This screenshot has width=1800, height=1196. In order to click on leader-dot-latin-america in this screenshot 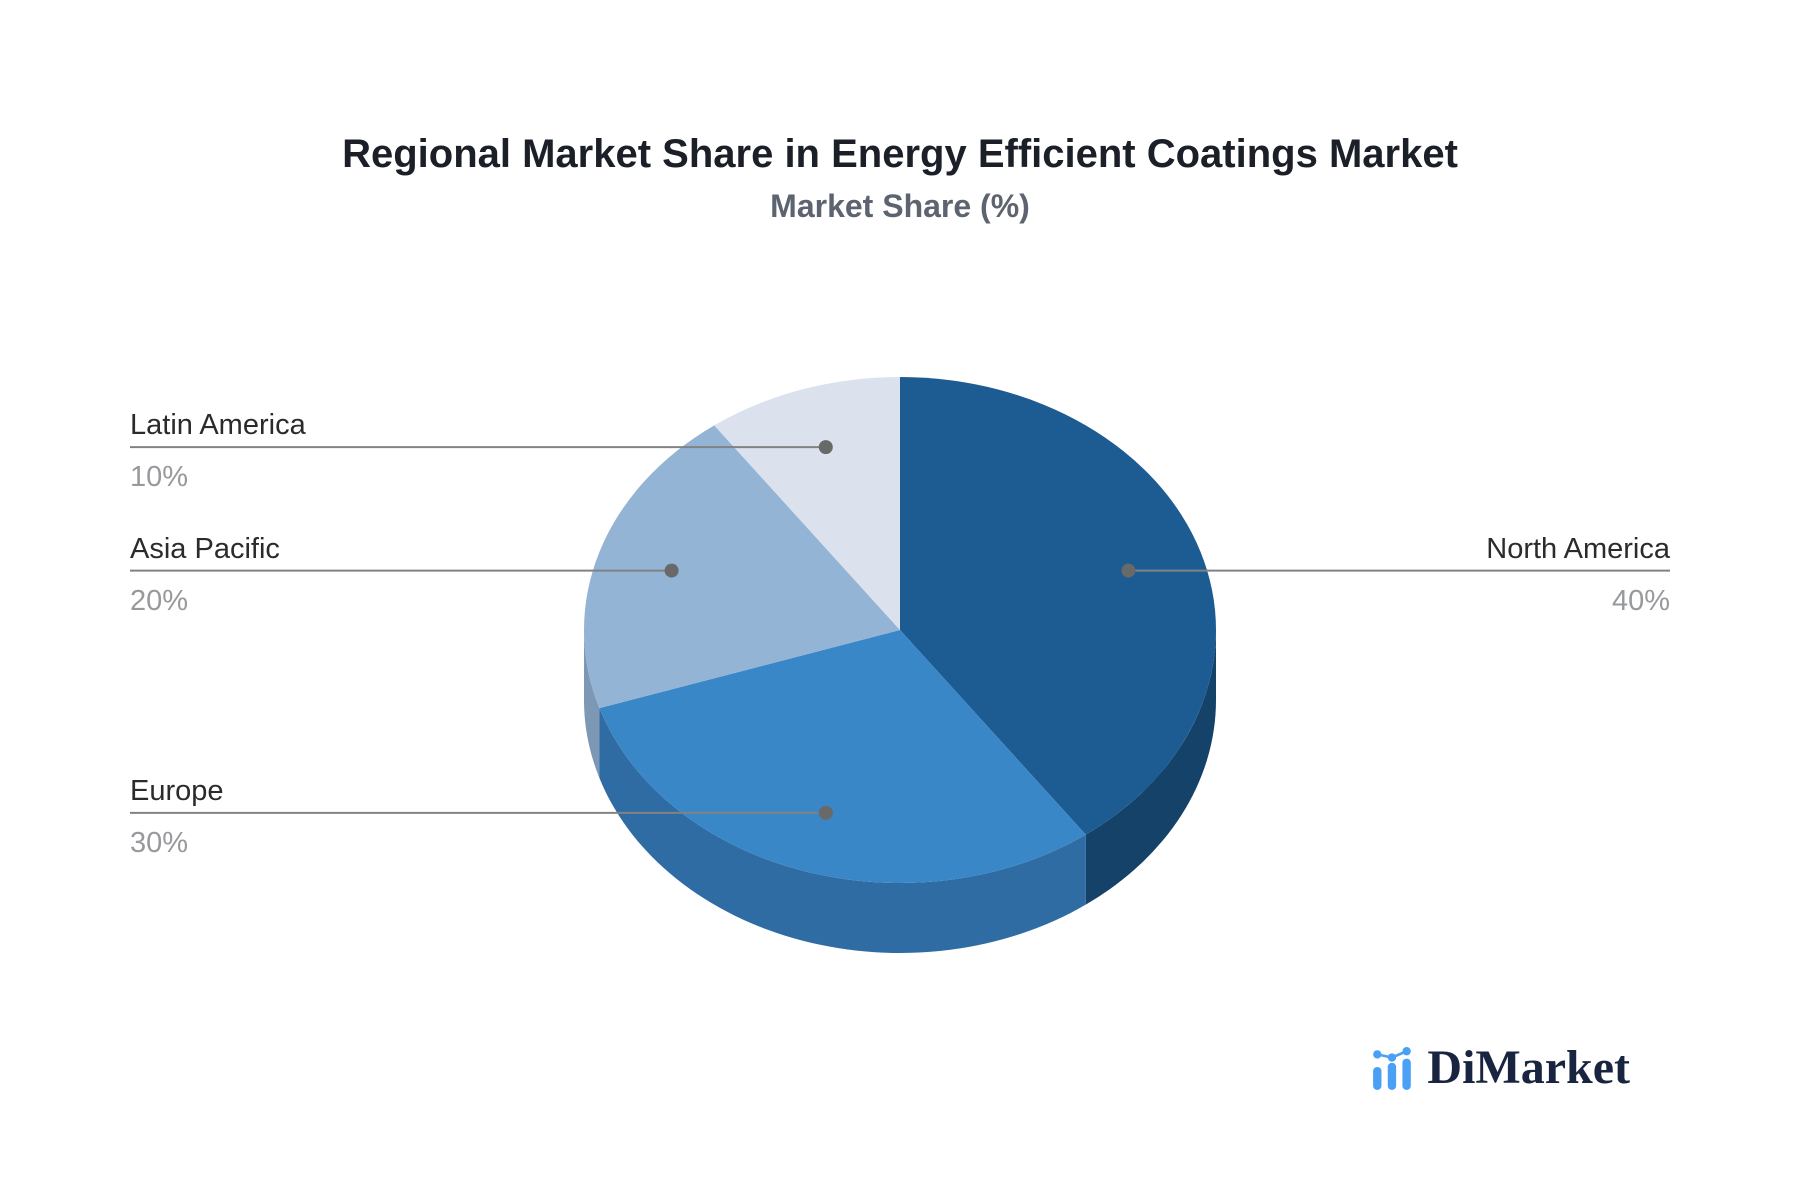, I will do `click(825, 447)`.